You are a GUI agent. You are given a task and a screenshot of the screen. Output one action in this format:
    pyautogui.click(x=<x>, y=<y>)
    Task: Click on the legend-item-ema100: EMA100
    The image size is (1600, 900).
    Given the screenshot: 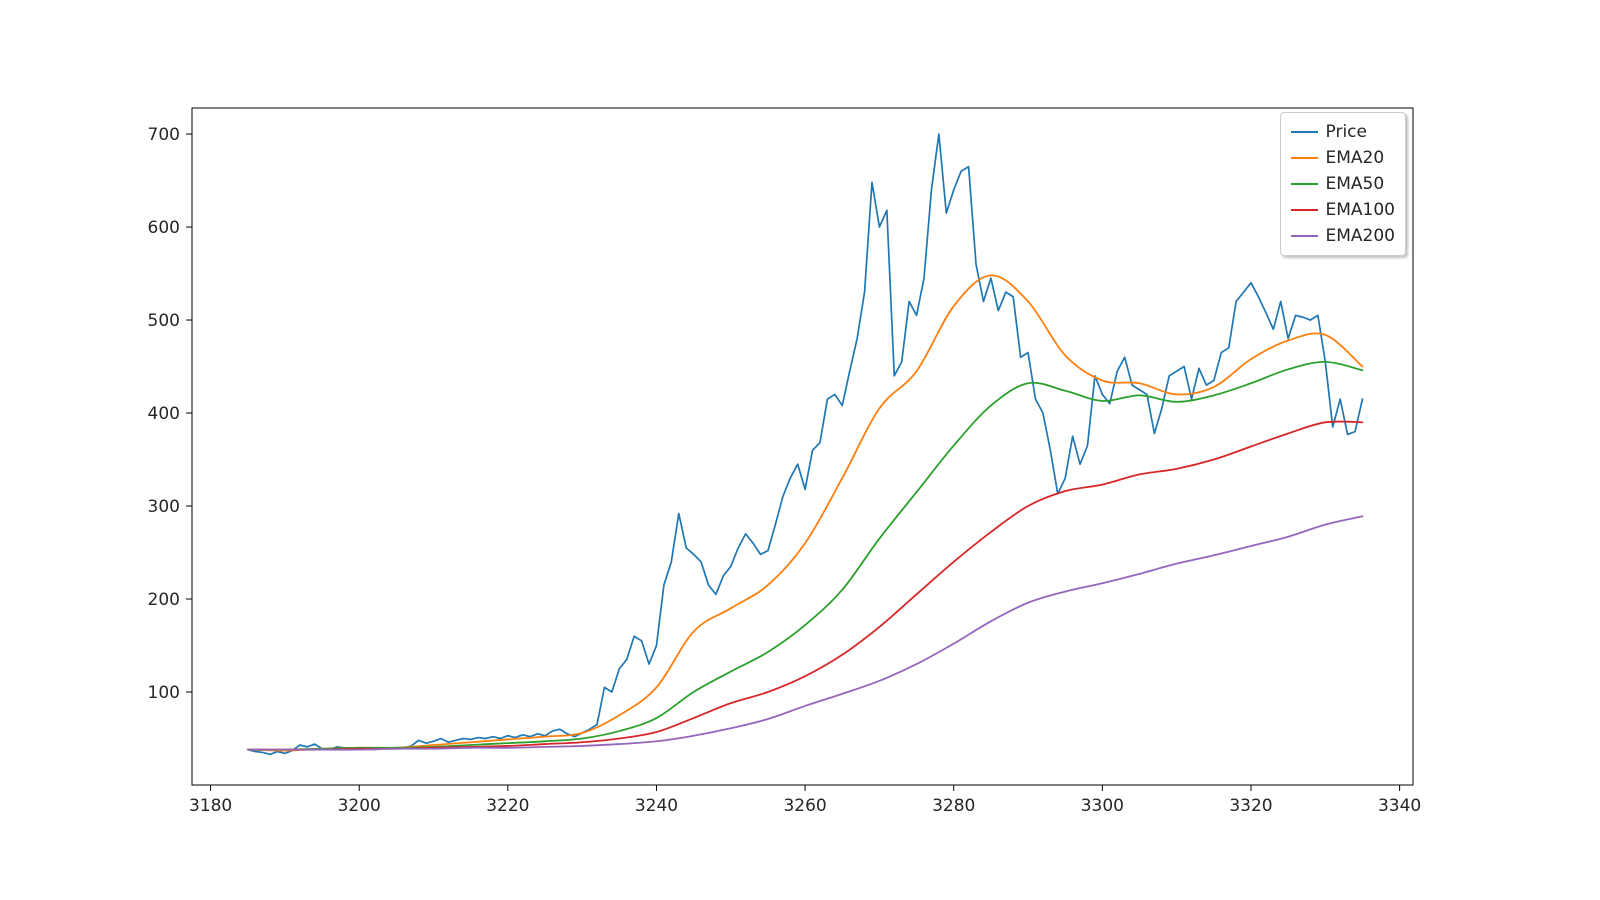 What is the action you would take?
    pyautogui.click(x=1343, y=210)
    